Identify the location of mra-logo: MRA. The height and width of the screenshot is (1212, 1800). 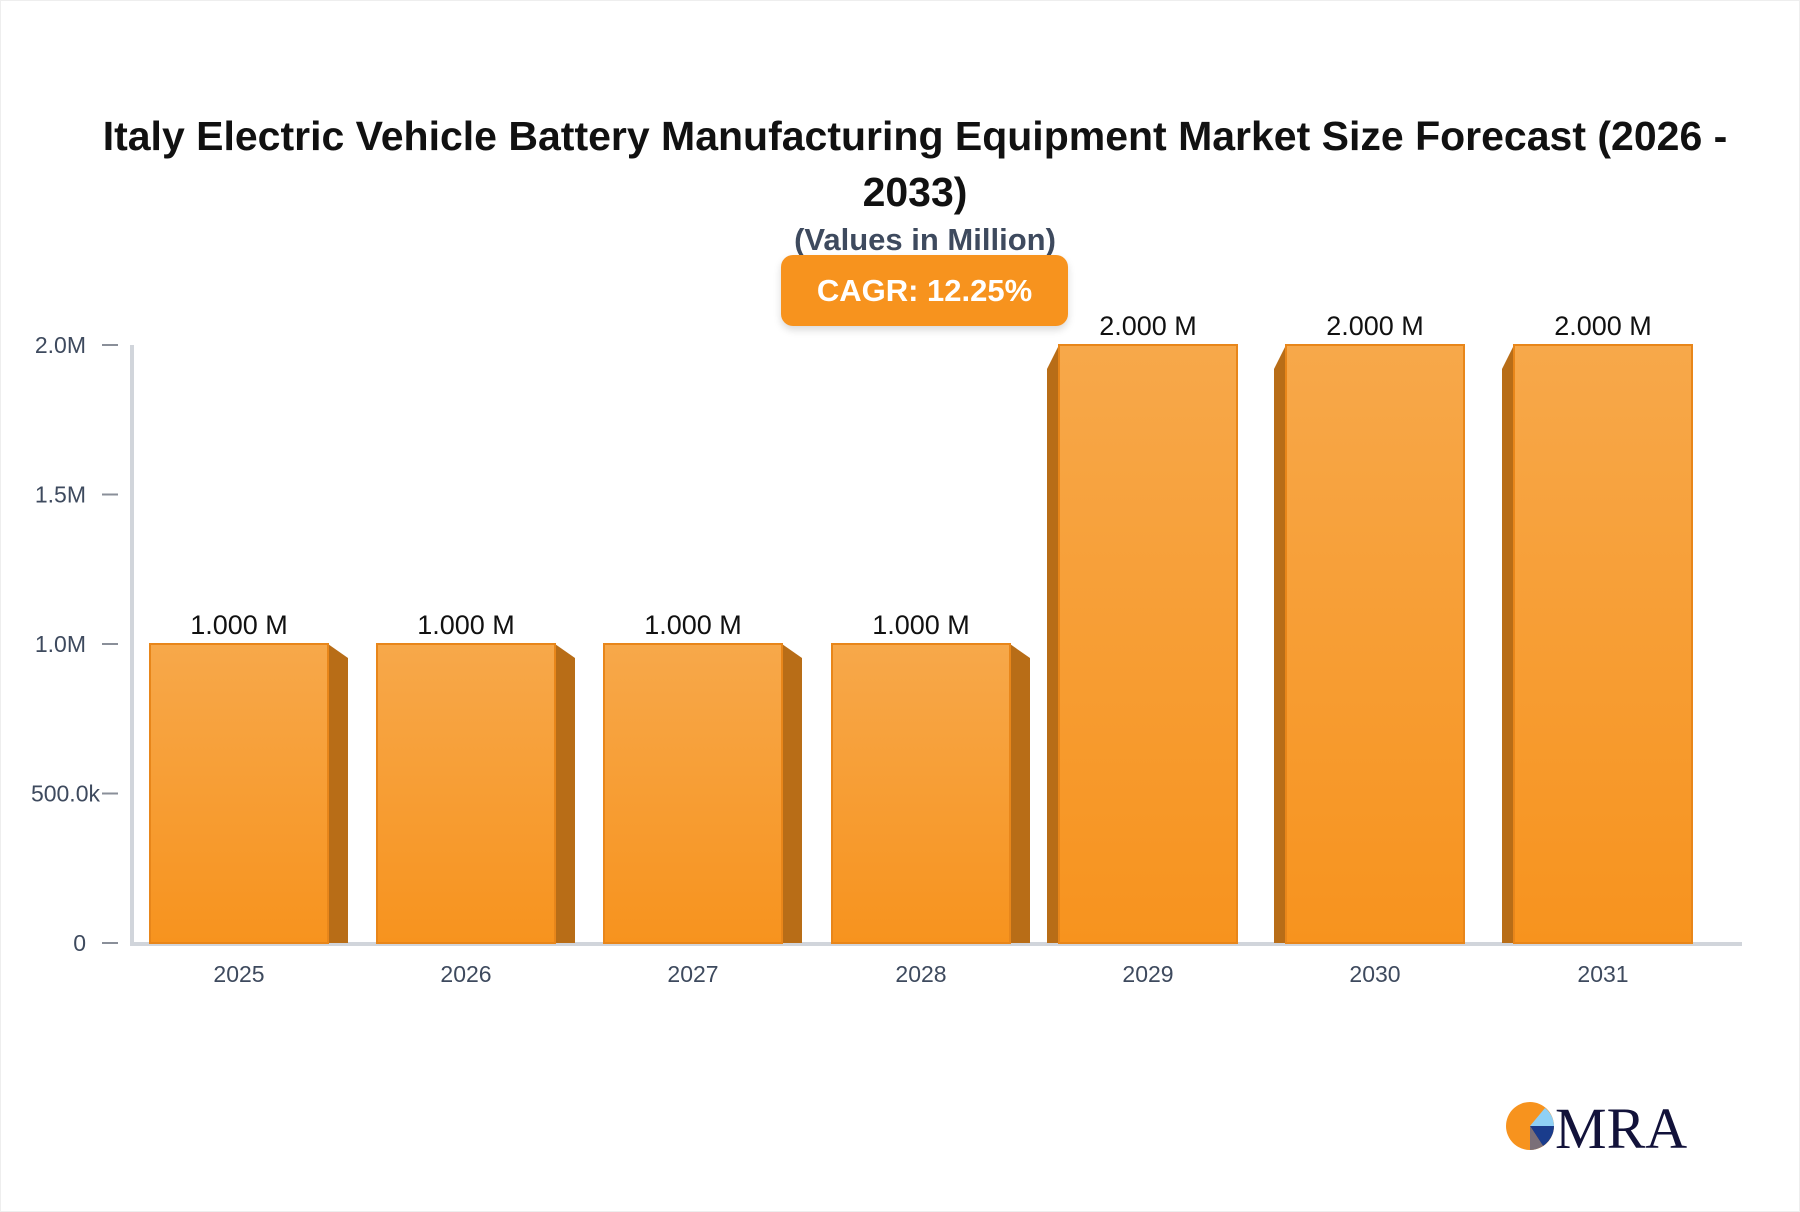
(1600, 1126).